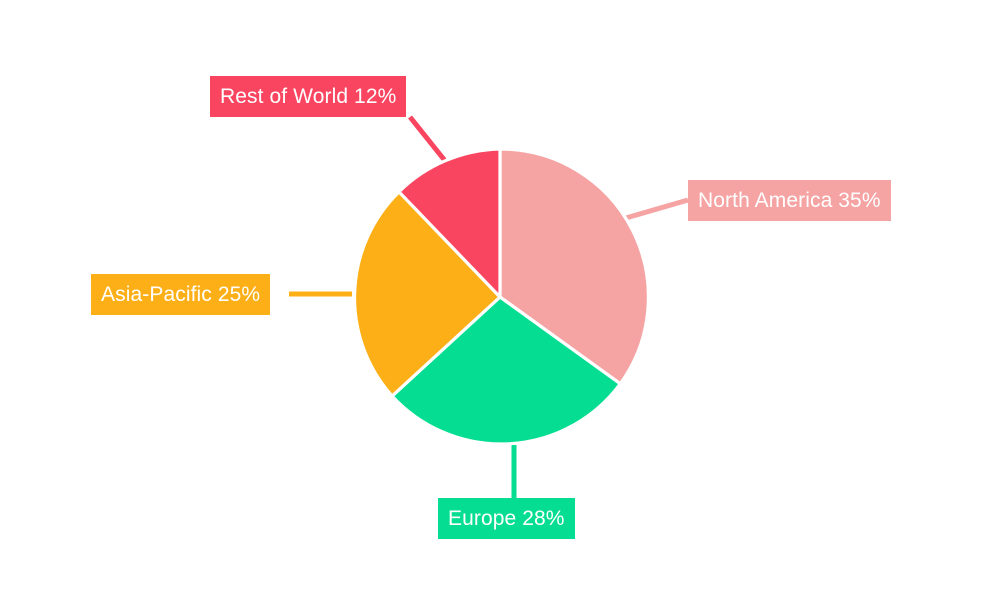 This screenshot has height=600, width=1000. I want to click on leader-line-rest-of-world, so click(428, 139).